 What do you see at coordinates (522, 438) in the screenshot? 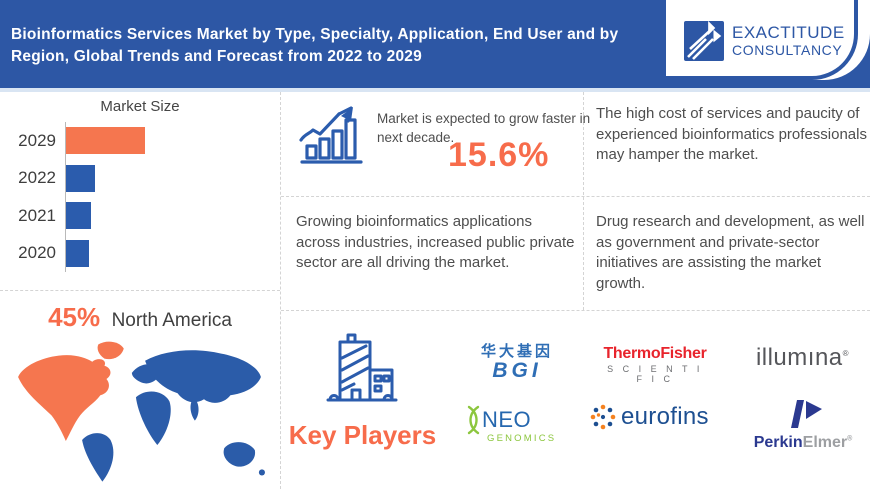
I see `neogenomics-subtitle: GENOMICS` at bounding box center [522, 438].